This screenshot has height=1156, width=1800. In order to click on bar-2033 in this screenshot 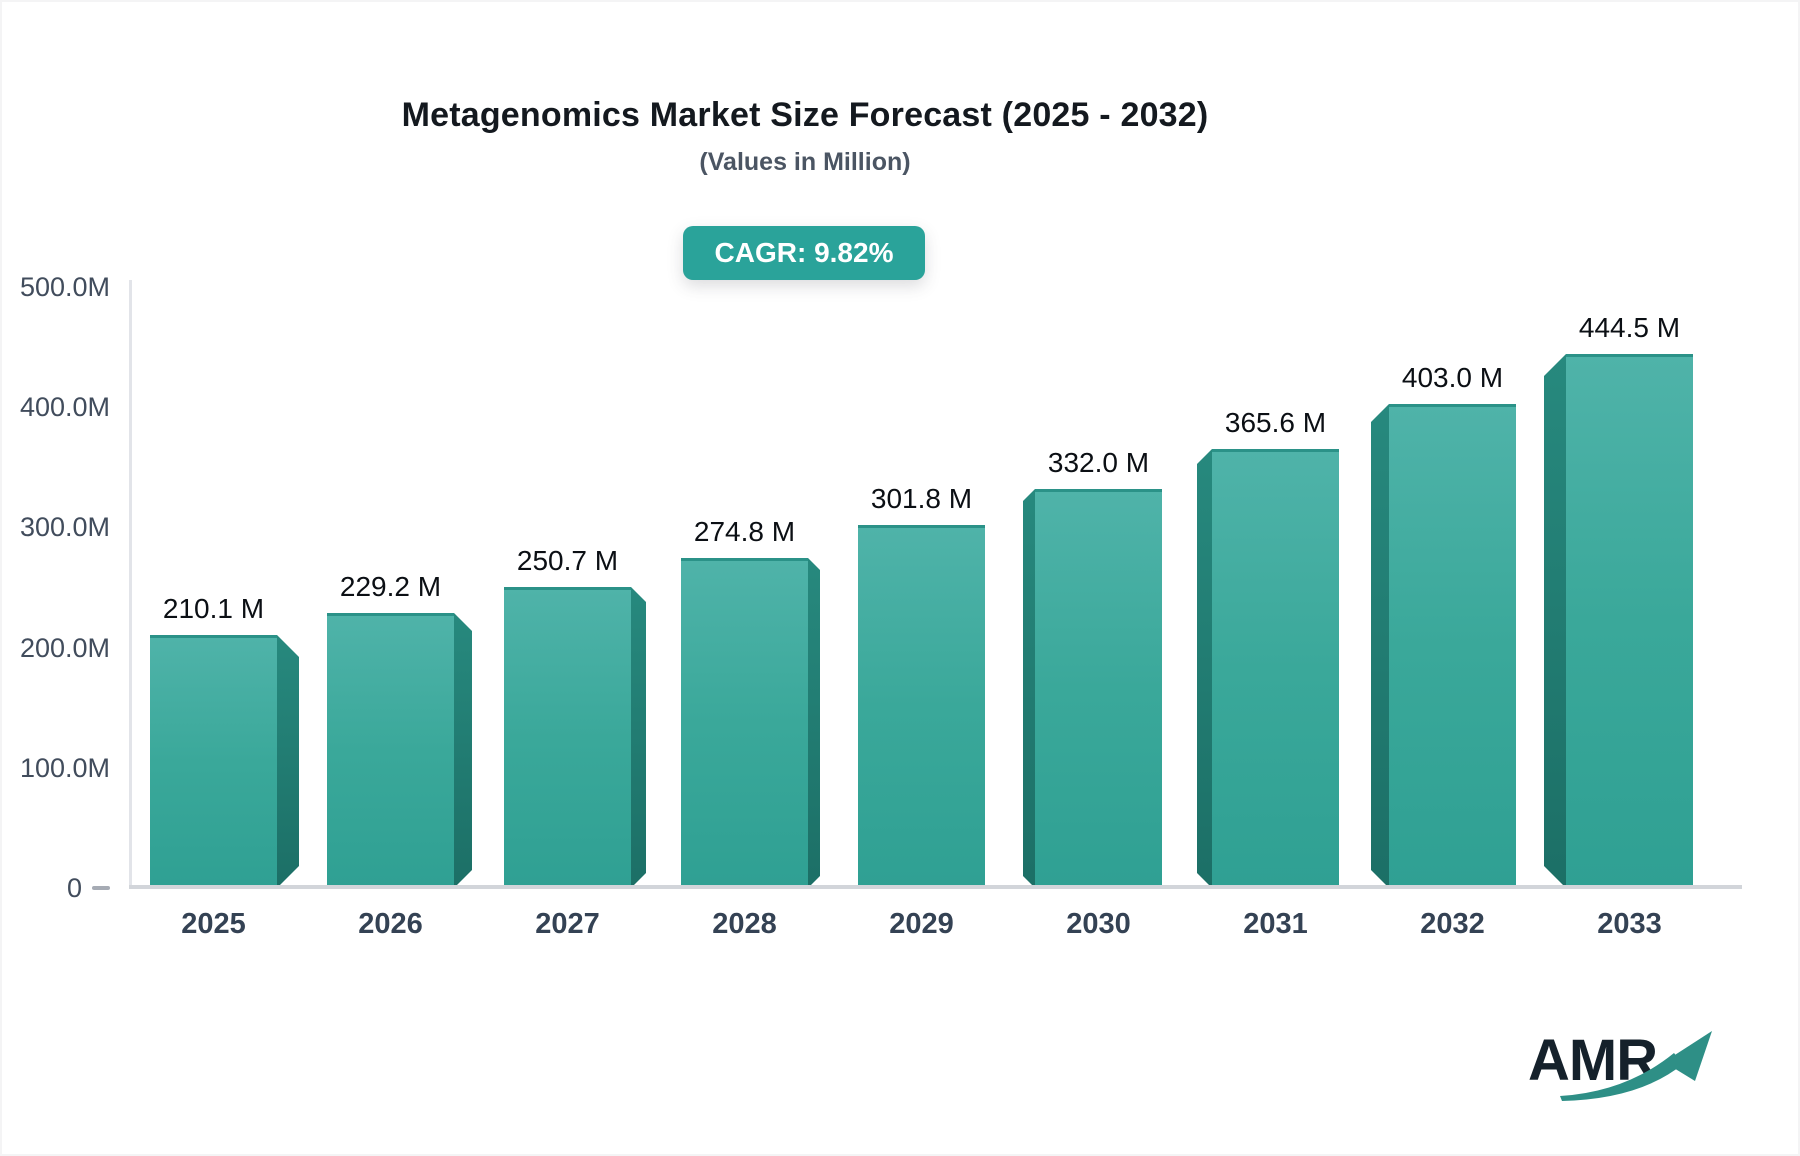, I will do `click(1629, 621)`.